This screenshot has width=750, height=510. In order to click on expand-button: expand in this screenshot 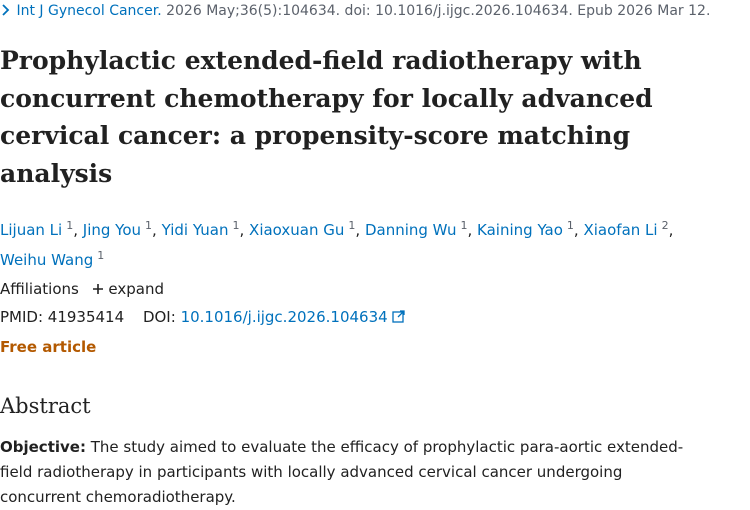, I will do `click(128, 289)`.